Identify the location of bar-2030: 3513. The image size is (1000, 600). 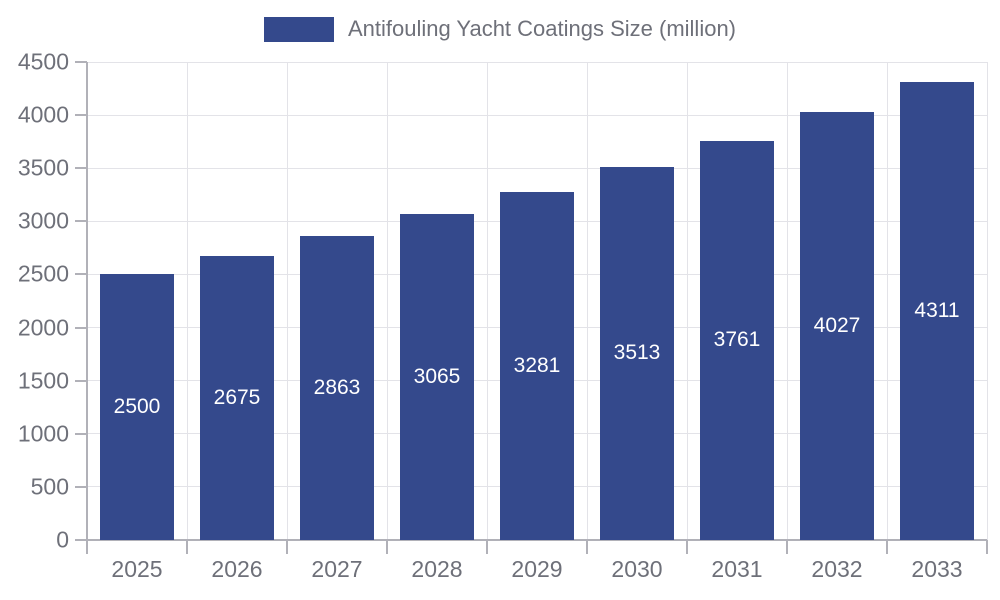
(637, 353).